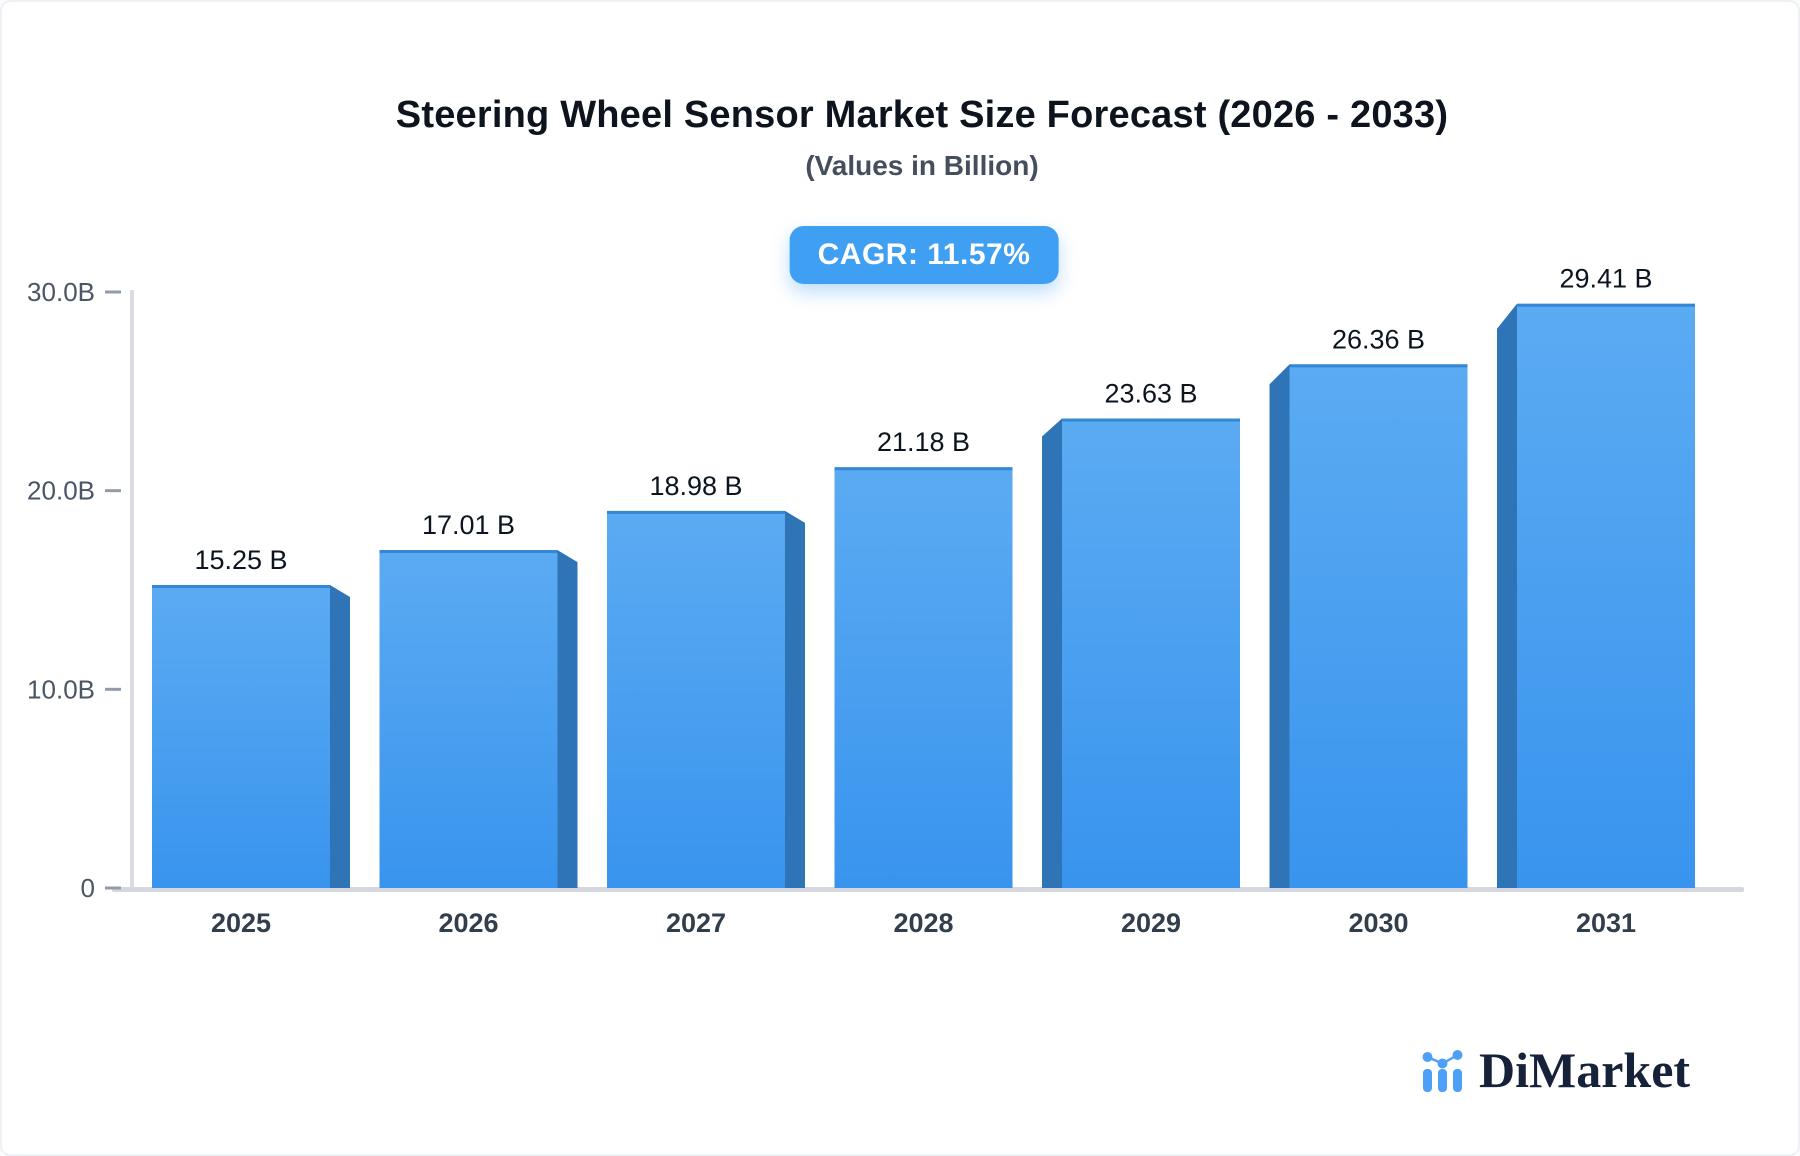 Image resolution: width=1800 pixels, height=1156 pixels. Describe the element at coordinates (1378, 626) in the screenshot. I see `bar-2030` at that location.